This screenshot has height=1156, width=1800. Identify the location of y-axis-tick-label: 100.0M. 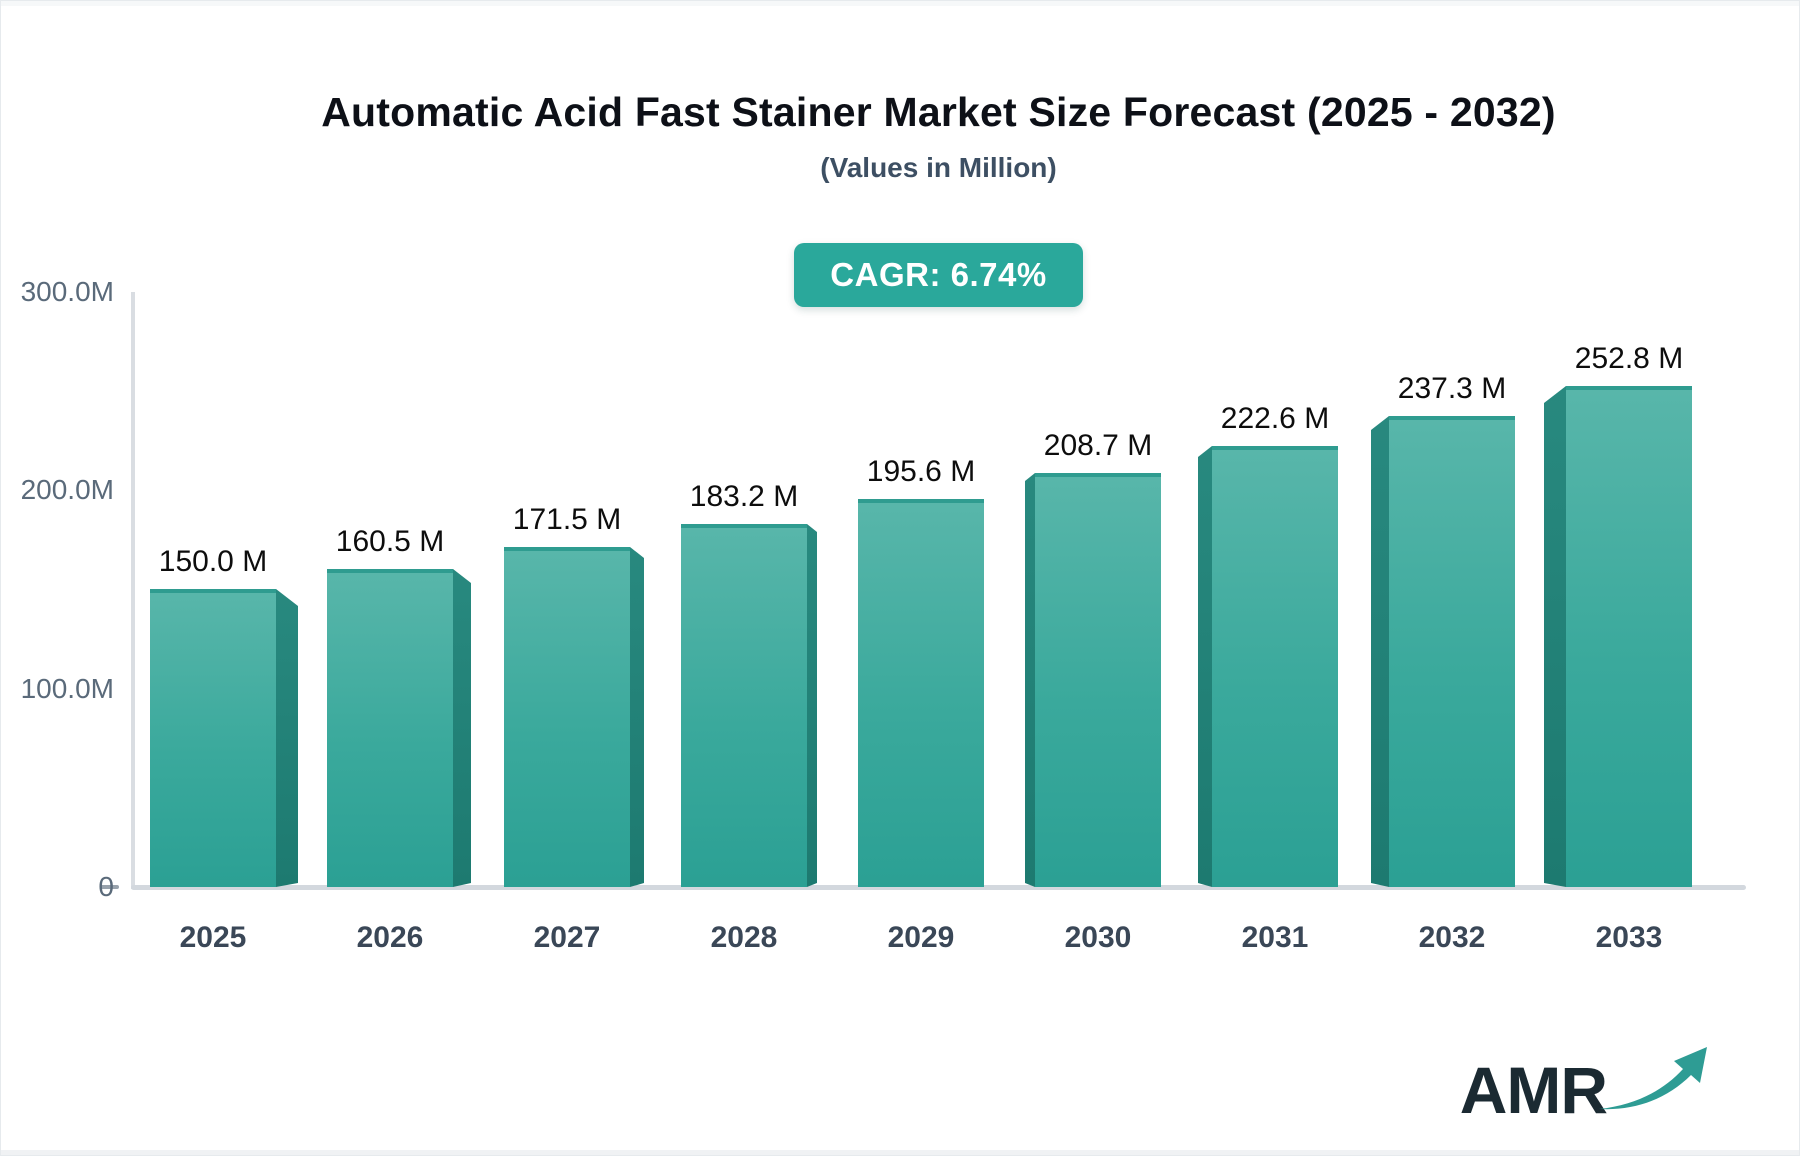
(67, 688).